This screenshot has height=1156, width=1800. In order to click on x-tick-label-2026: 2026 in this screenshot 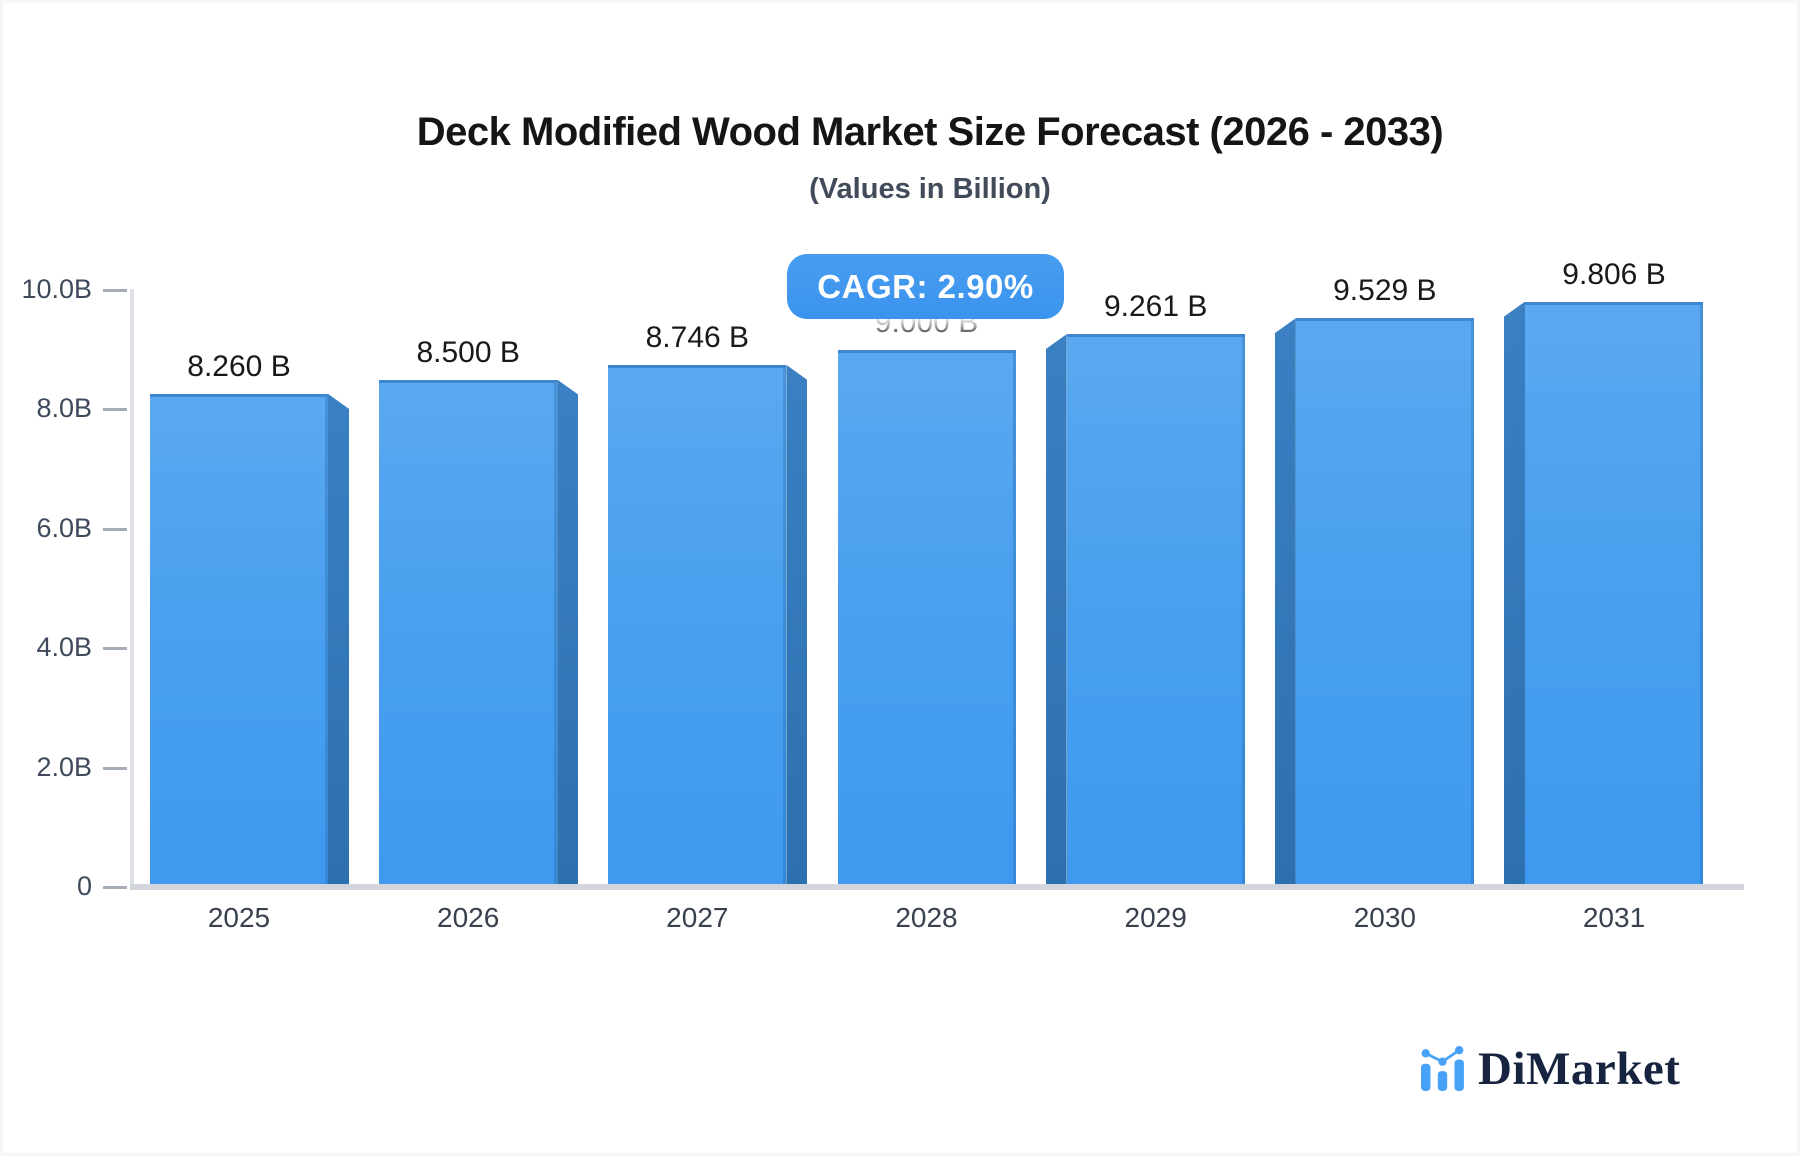, I will do `click(468, 917)`.